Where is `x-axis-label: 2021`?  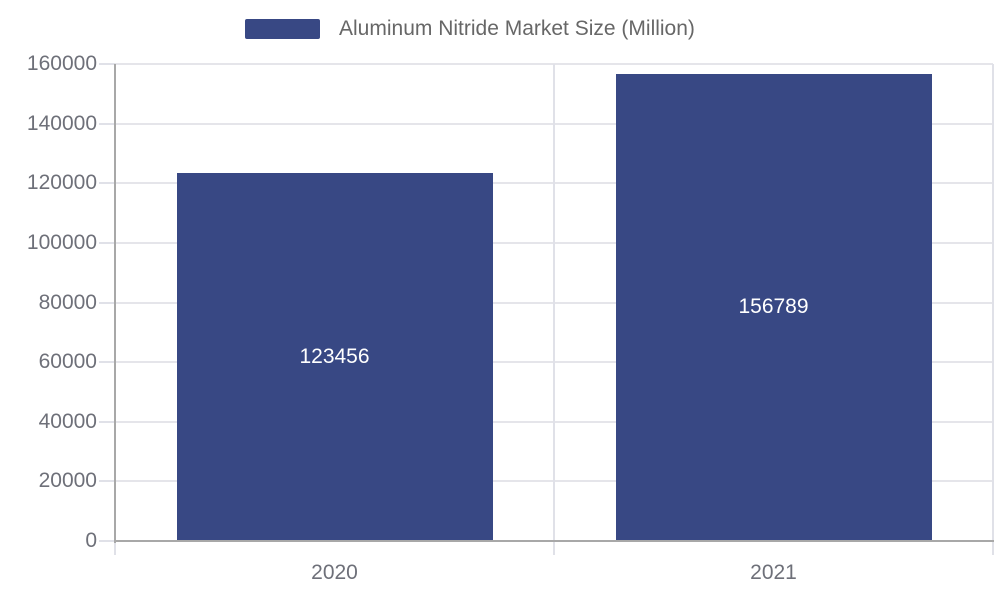 x-axis-label: 2021 is located at coordinates (773, 572).